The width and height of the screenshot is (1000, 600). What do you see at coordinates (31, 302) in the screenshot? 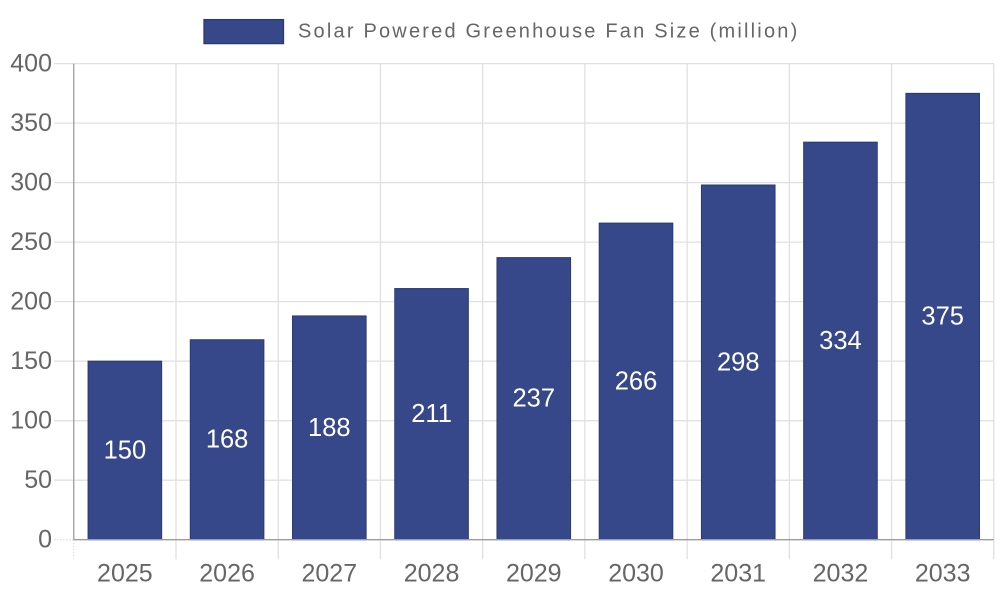
I see `svg-text: 200` at bounding box center [31, 302].